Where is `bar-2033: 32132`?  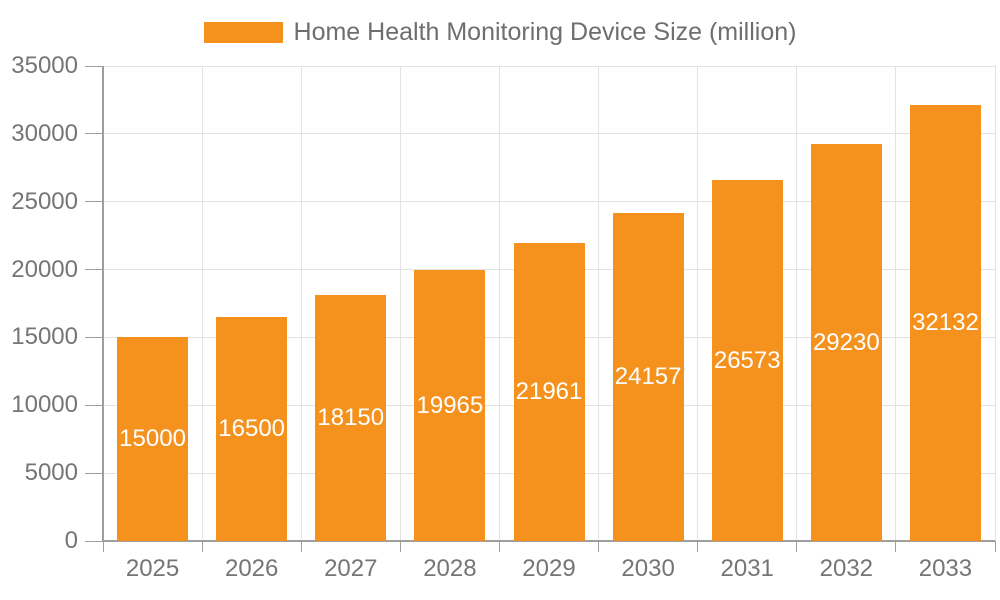 bar-2033: 32132 is located at coordinates (945, 323).